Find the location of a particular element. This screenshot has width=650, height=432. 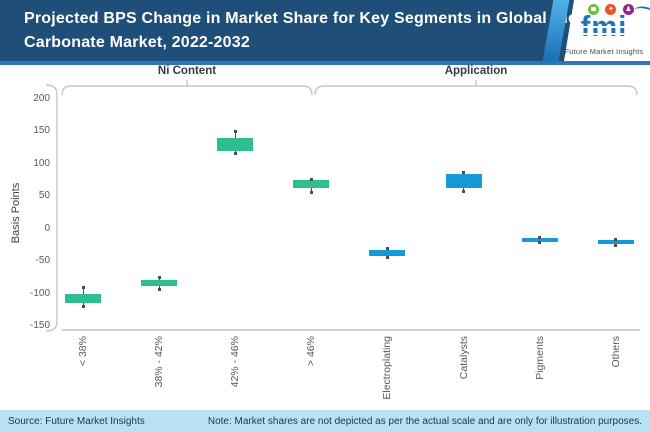

y-tick-label: 150 is located at coordinates (41, 131).